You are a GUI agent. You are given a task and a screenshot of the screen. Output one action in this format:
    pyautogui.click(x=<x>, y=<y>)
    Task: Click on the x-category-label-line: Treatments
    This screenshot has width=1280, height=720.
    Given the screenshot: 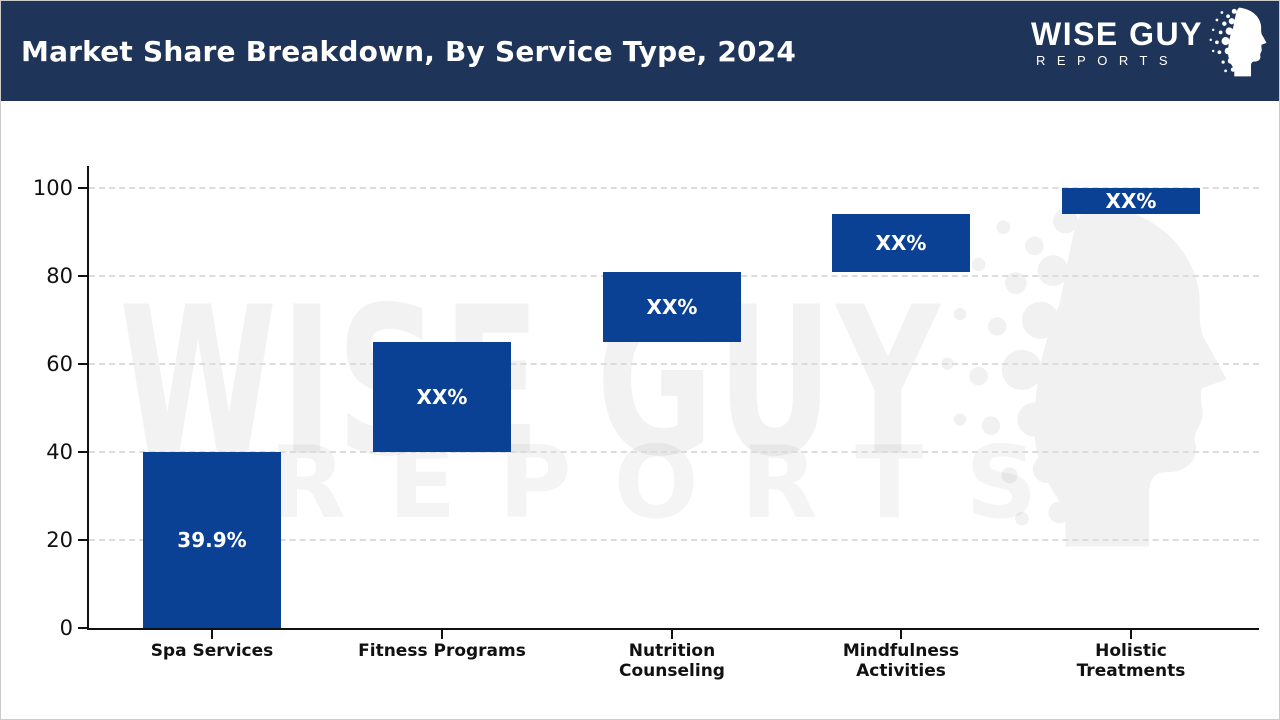 What is the action you would take?
    pyautogui.click(x=1131, y=671)
    